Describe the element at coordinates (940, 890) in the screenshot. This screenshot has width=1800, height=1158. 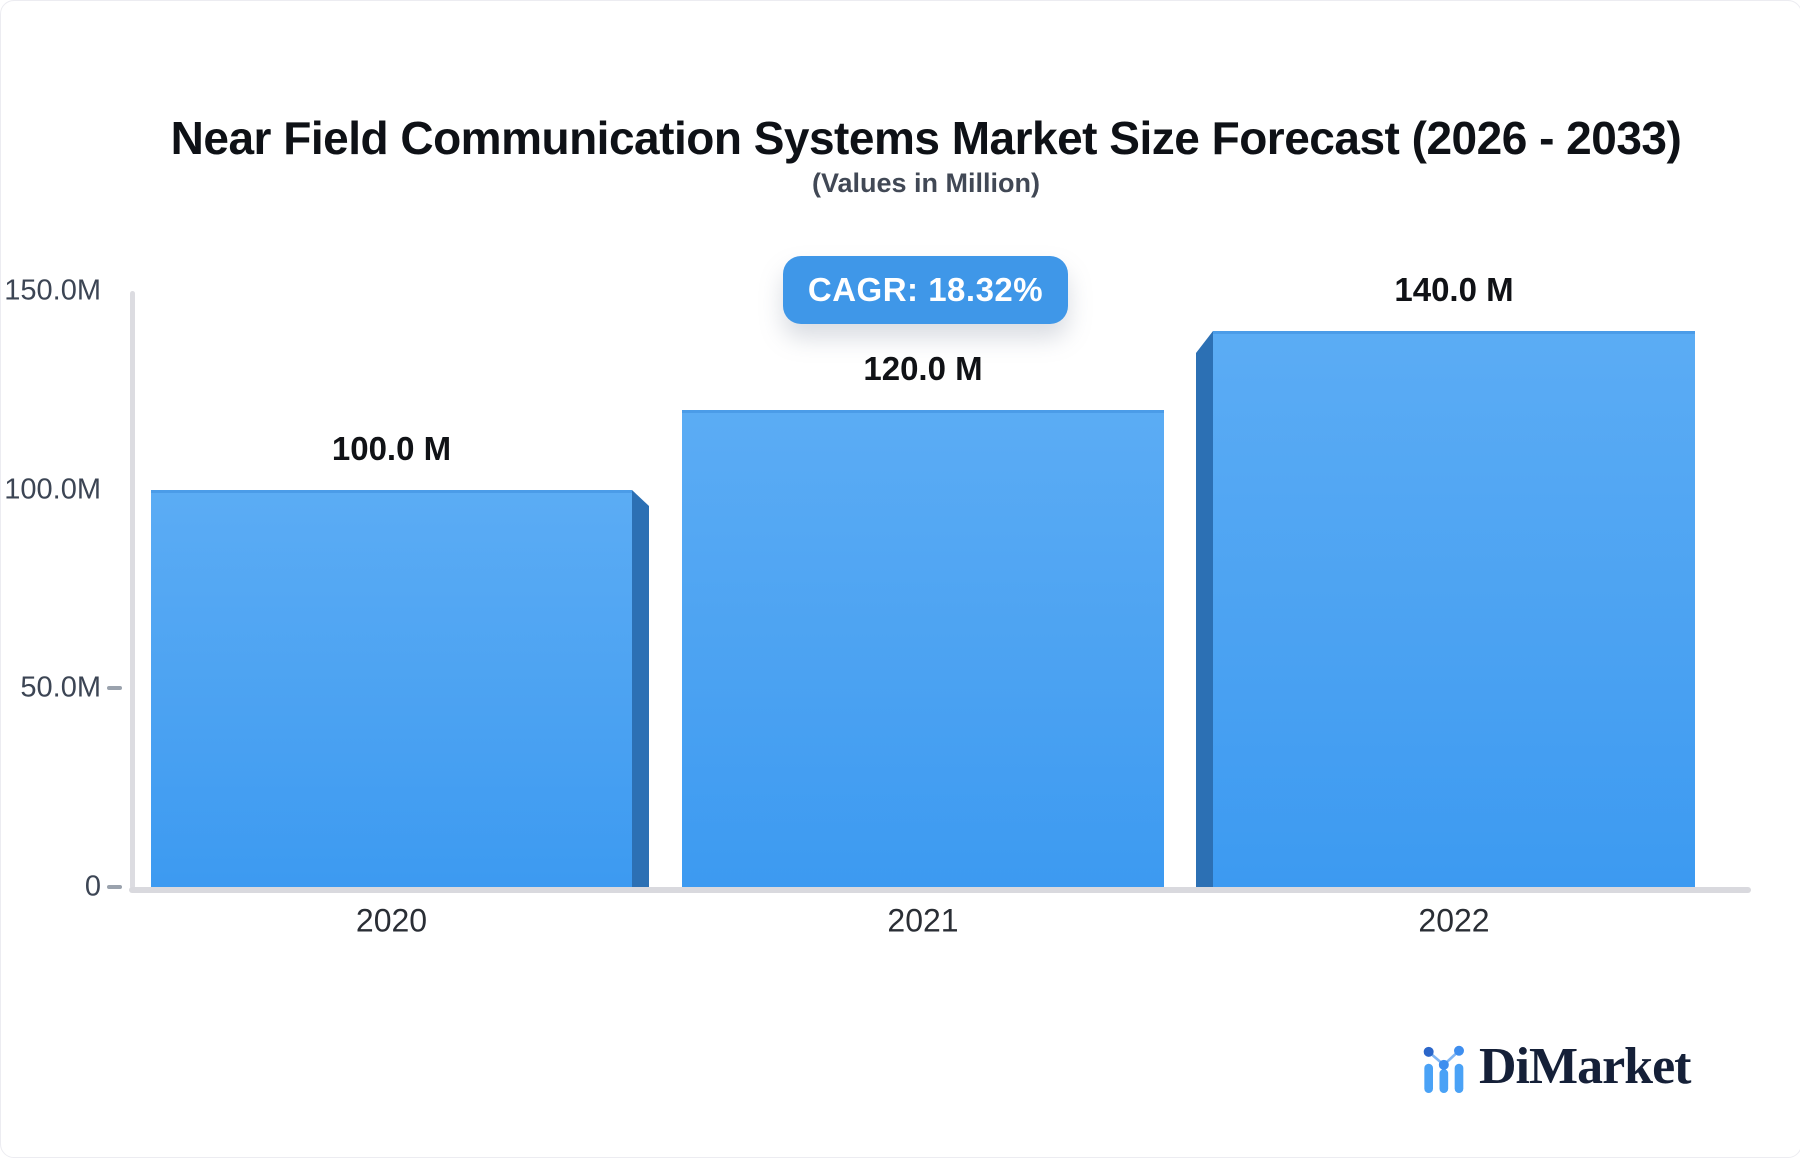
I see `x-axis-line` at that location.